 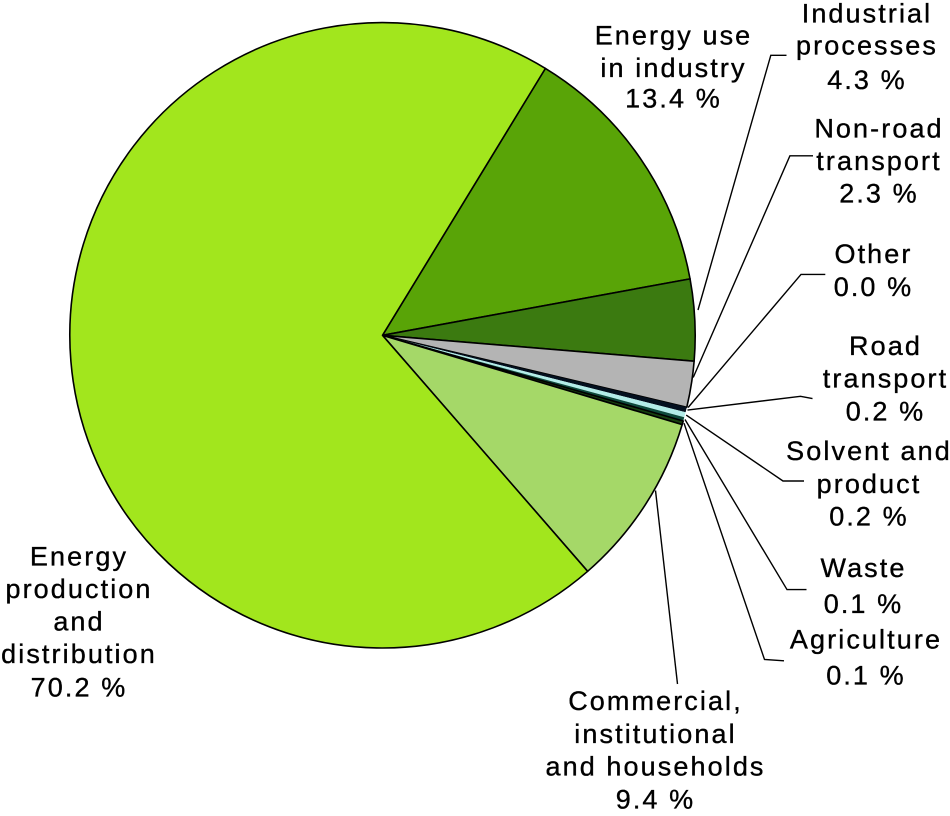 I want to click on svg-text: processes, so click(x=867, y=46).